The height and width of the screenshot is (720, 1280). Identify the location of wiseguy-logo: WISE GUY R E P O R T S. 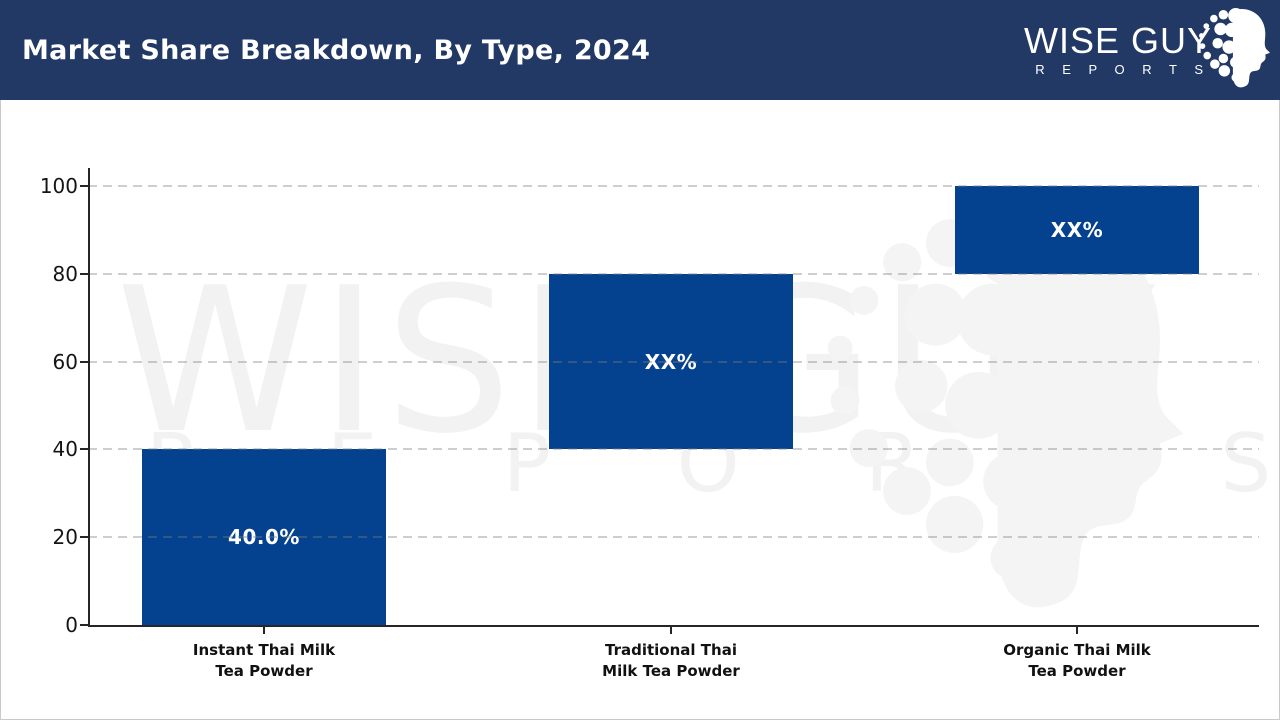
(1147, 50).